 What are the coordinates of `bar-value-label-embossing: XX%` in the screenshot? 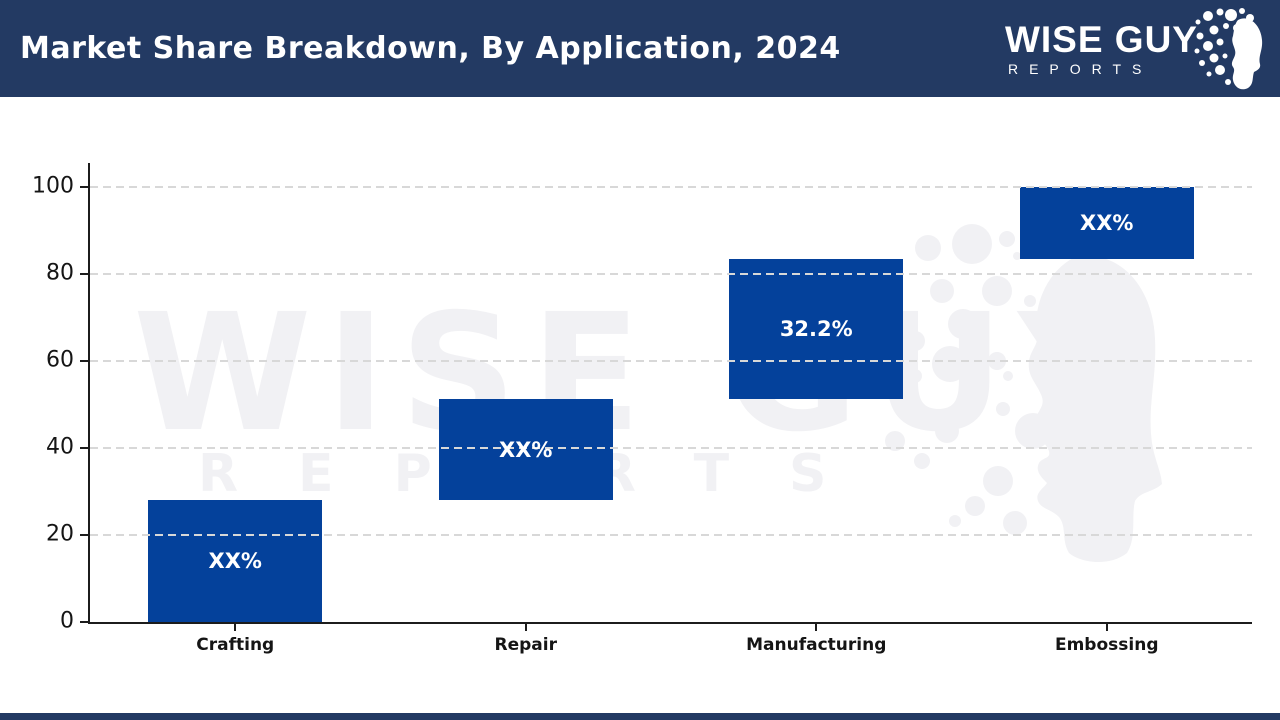 It's located at (1107, 223).